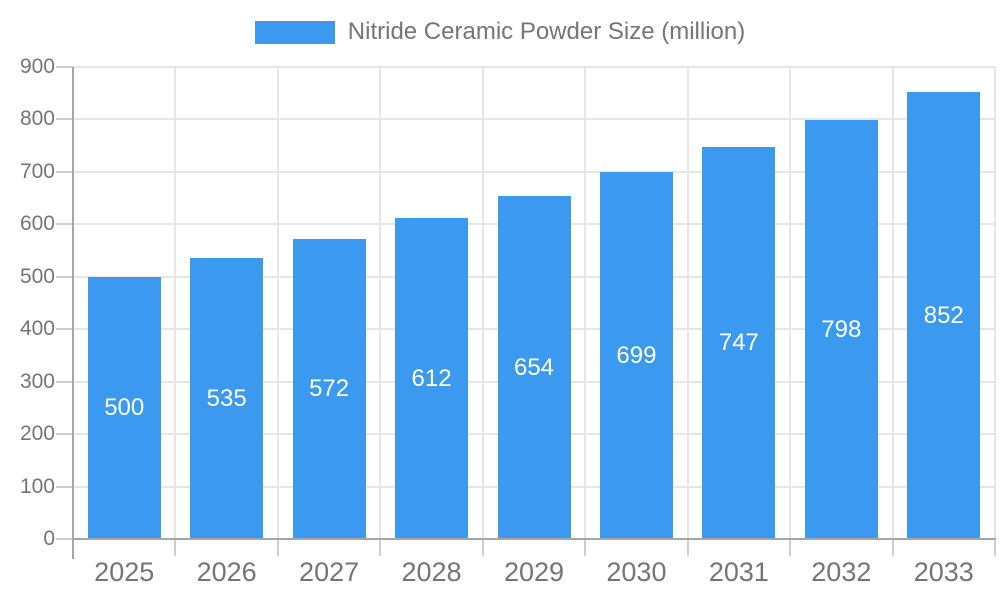  I want to click on bar-value-label: 535, so click(226, 398).